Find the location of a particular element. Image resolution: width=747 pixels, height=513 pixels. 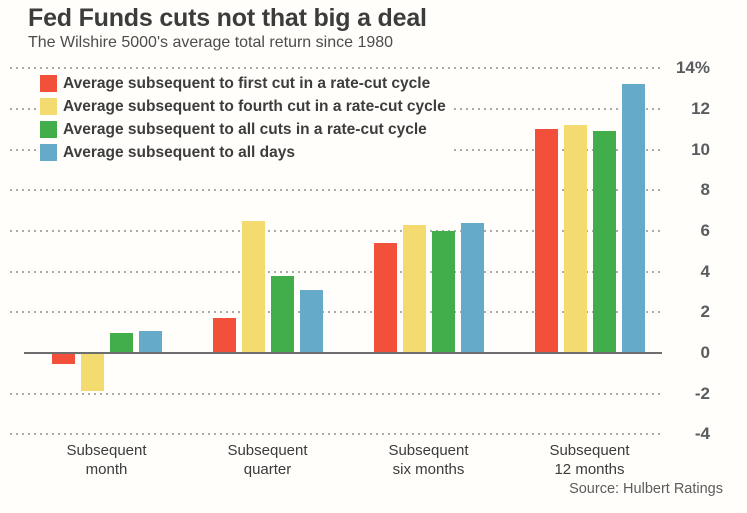

y-tick-label: -2 is located at coordinates (702, 393).